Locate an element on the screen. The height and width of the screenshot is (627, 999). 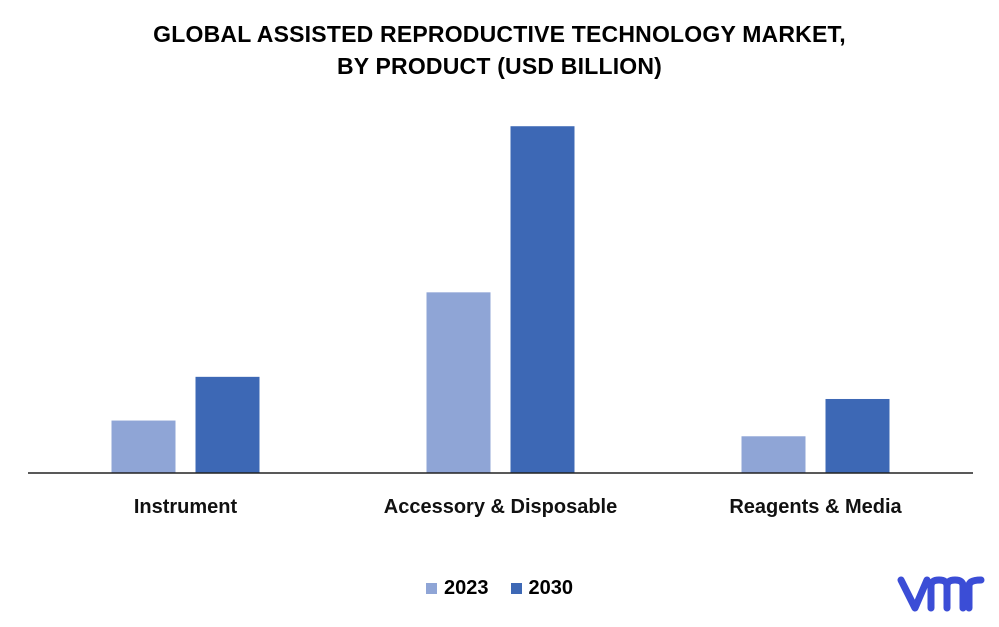
legend-item-2030: 2030 is located at coordinates (542, 588).